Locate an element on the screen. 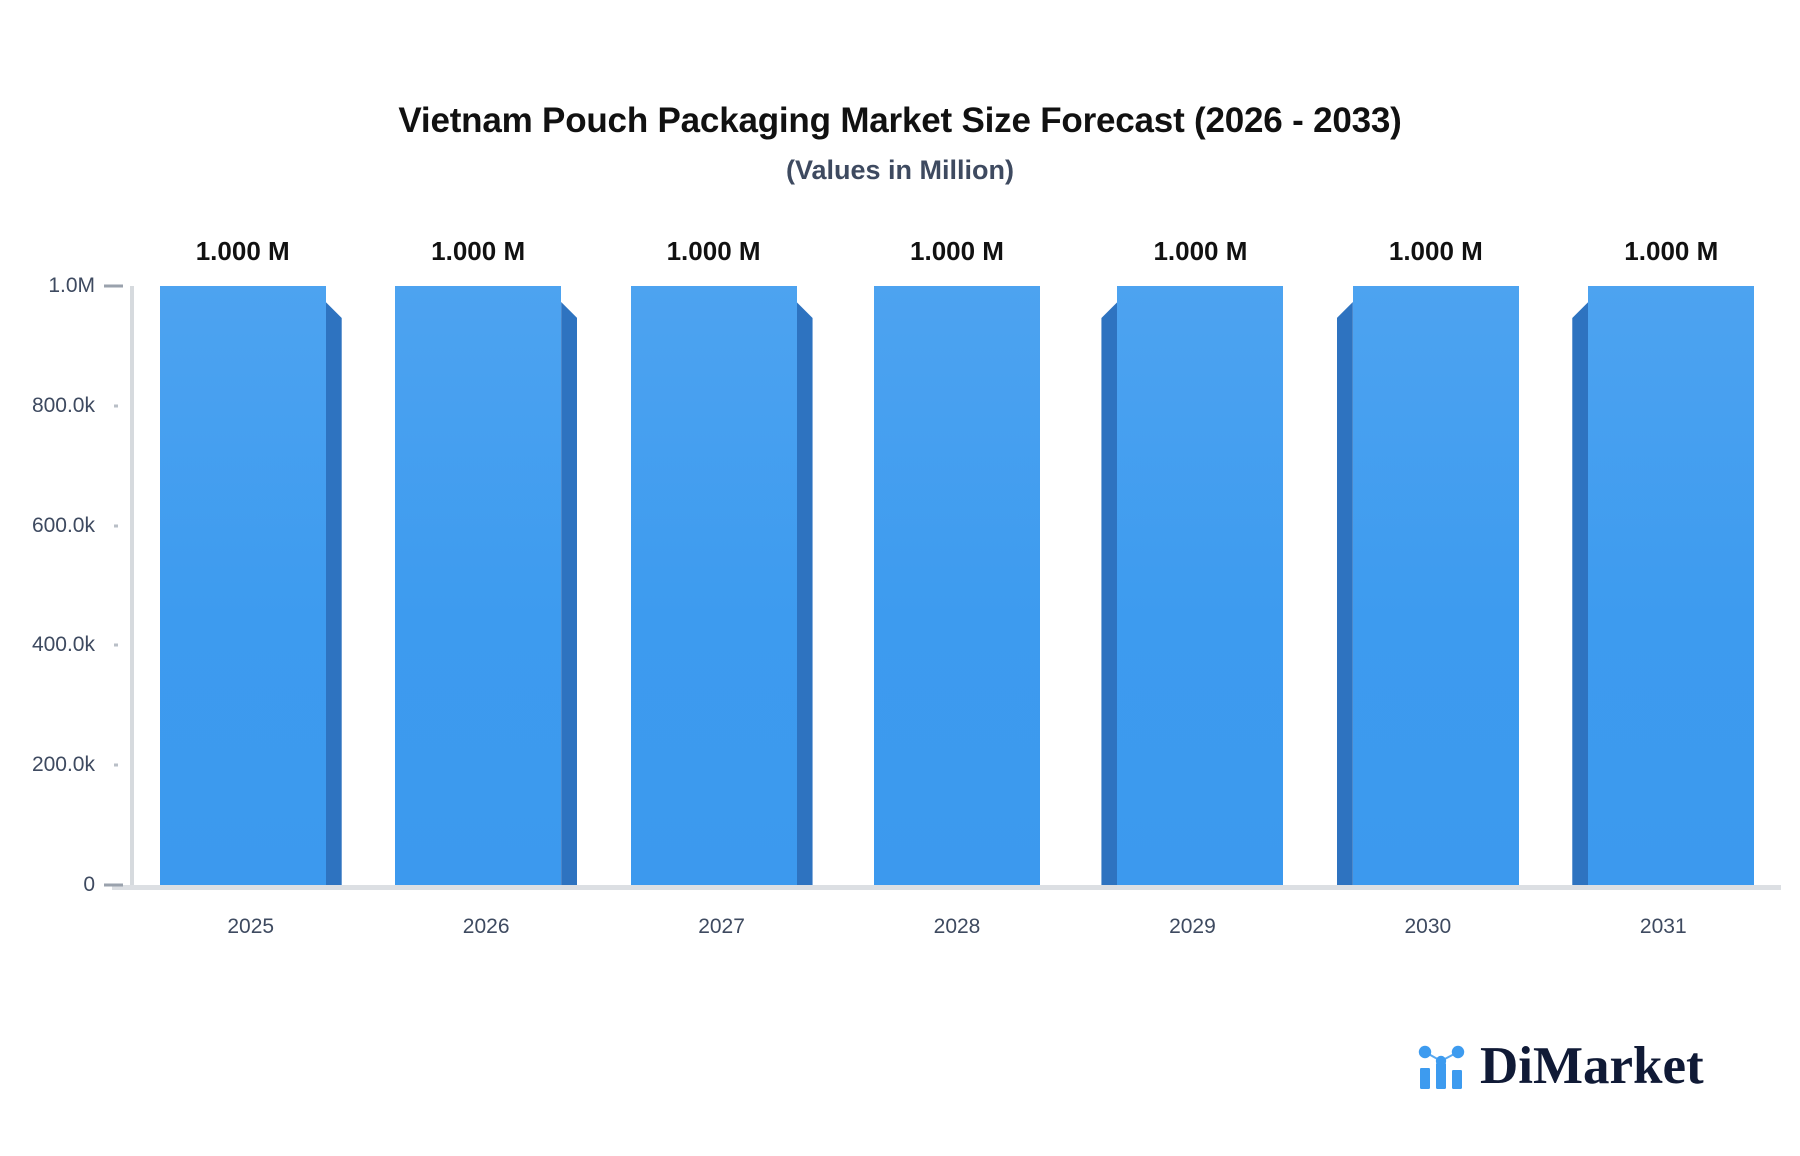 This screenshot has height=1156, width=1800. bar-2030 is located at coordinates (1435, 585).